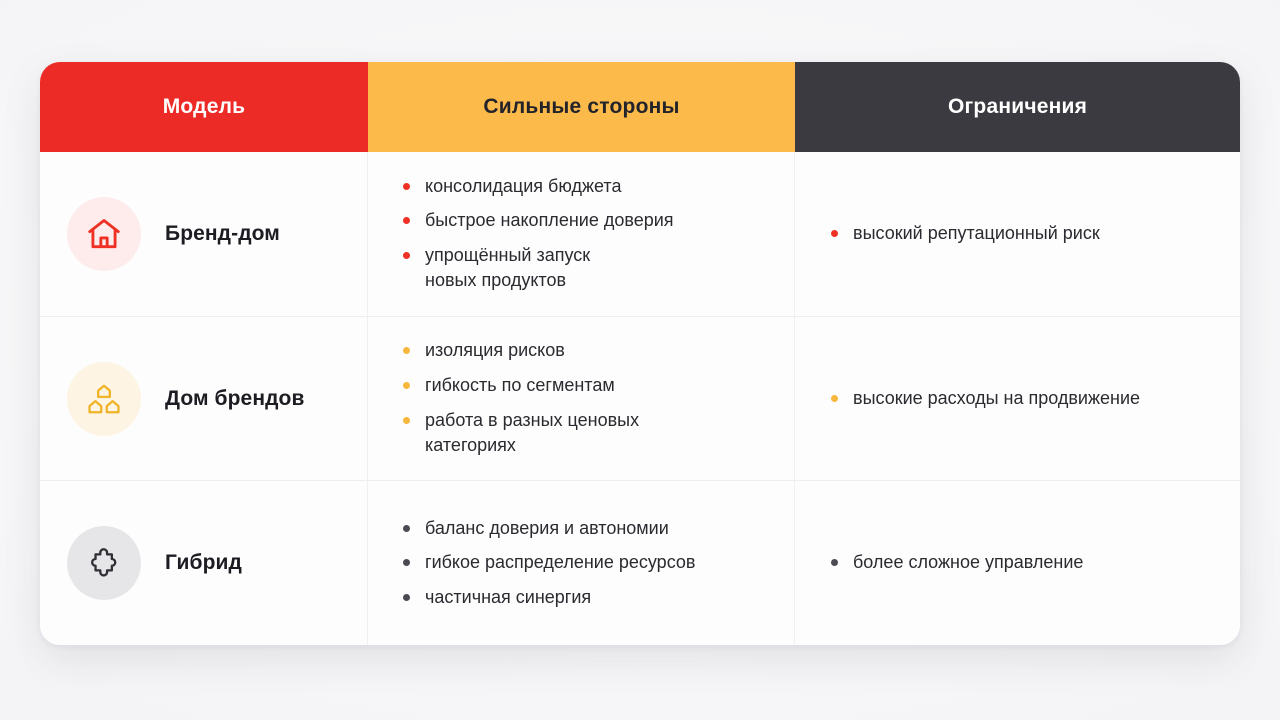 The height and width of the screenshot is (720, 1280). I want to click on model-name-label: Дом брендов, so click(235, 398).